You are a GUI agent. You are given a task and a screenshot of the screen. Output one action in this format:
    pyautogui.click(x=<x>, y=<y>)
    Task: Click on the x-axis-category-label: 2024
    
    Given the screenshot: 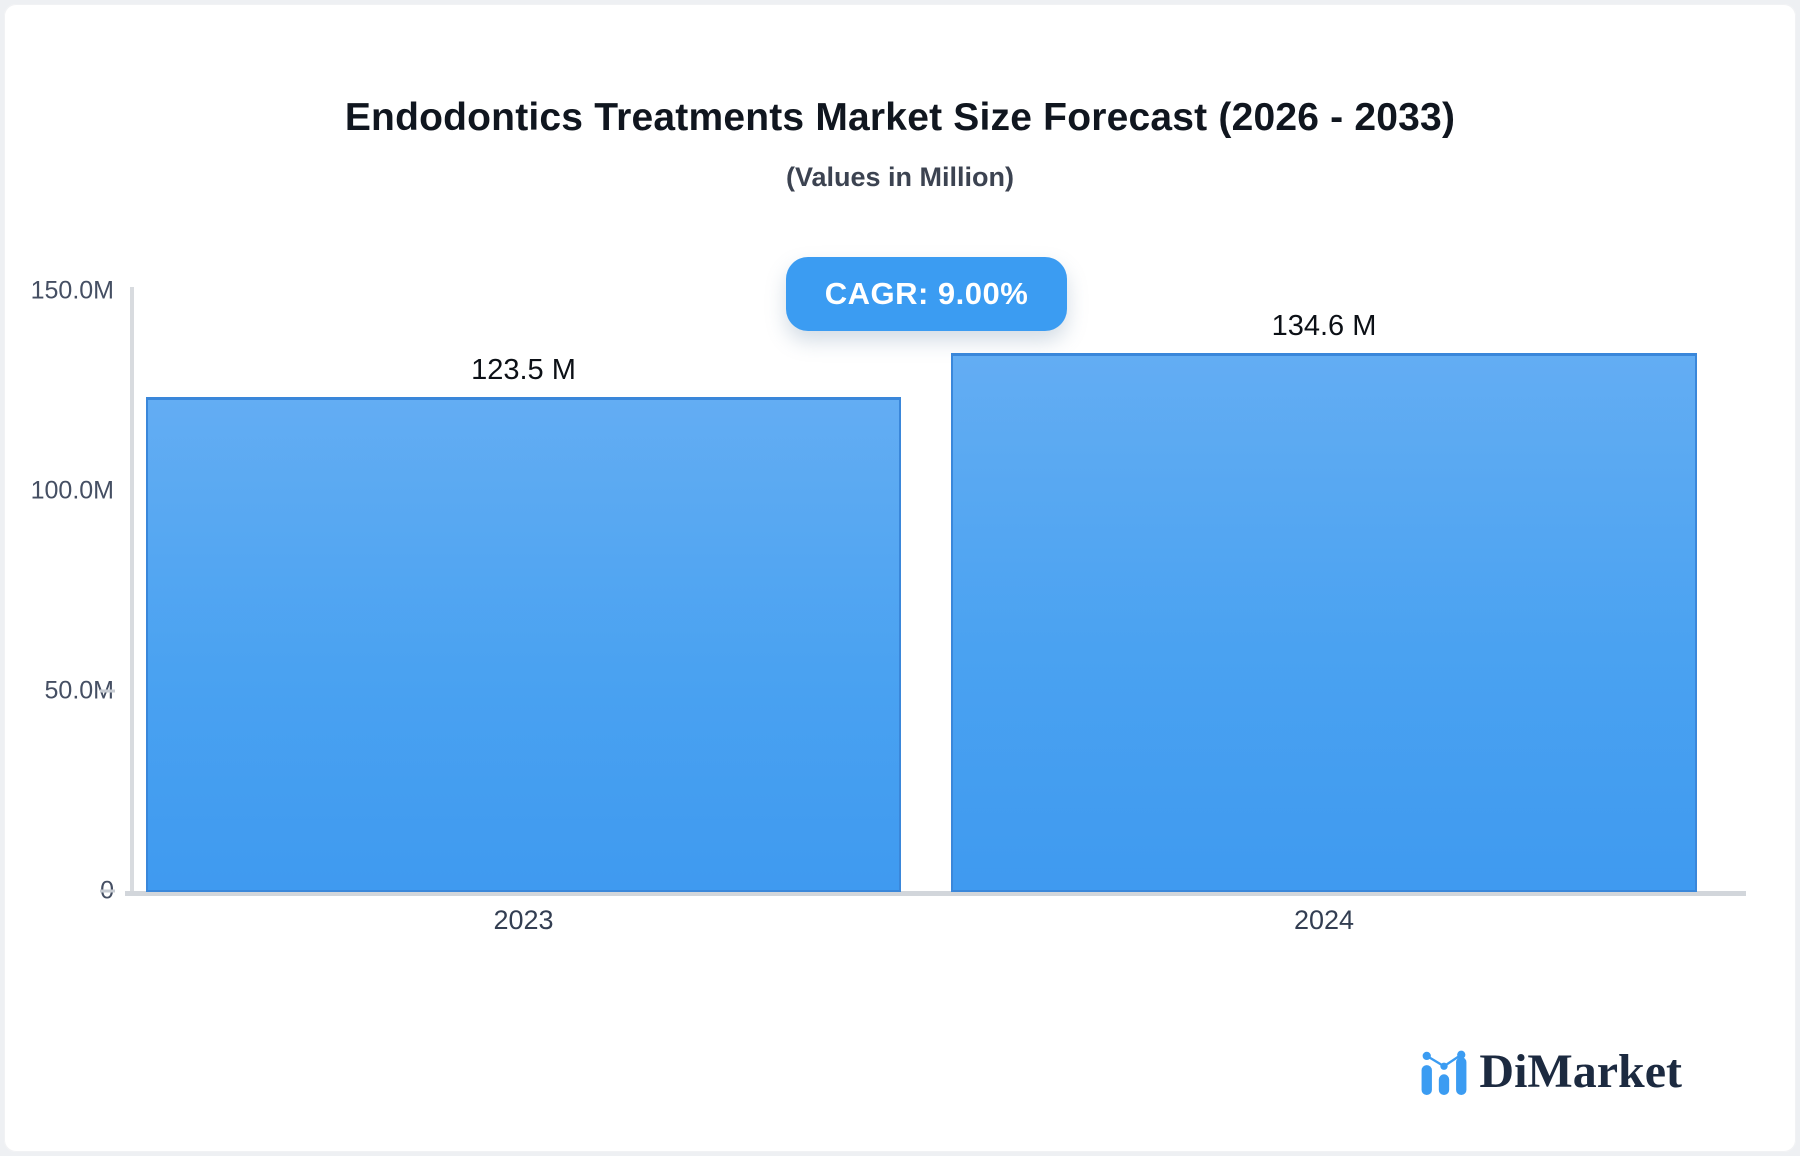 What is the action you would take?
    pyautogui.click(x=1324, y=920)
    